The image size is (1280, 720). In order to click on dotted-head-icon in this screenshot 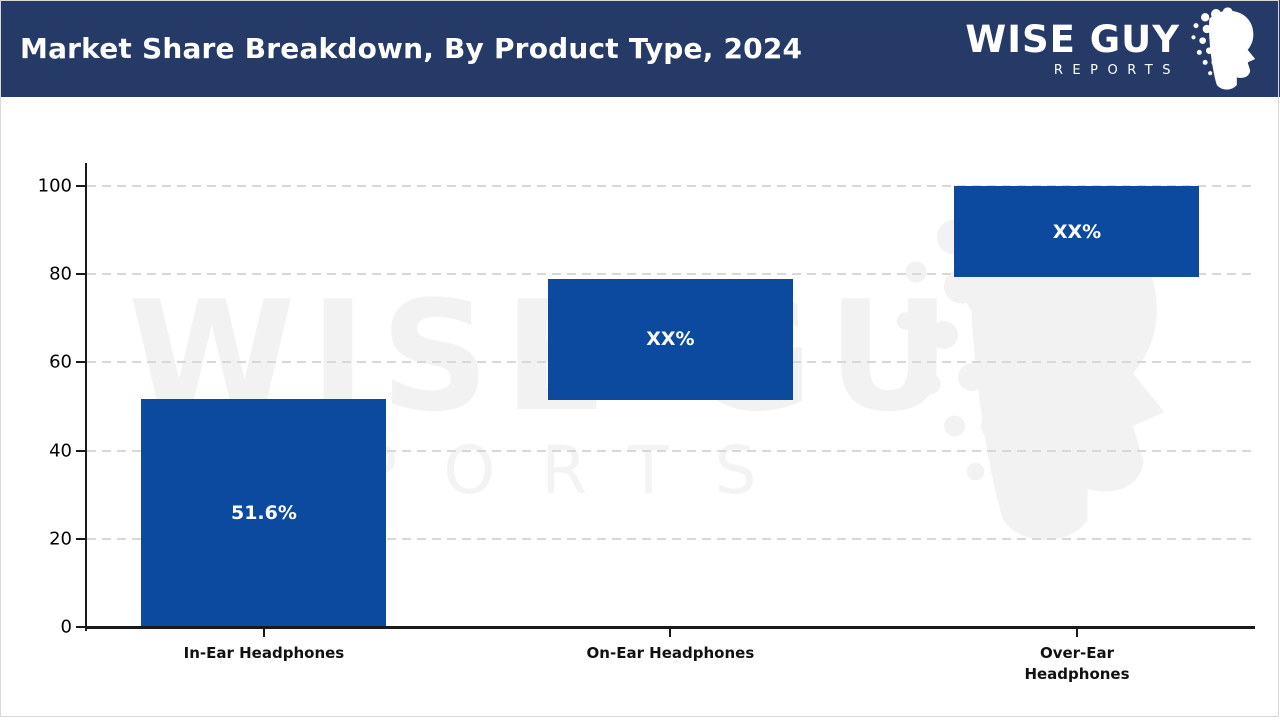, I will do `click(1223, 48)`.